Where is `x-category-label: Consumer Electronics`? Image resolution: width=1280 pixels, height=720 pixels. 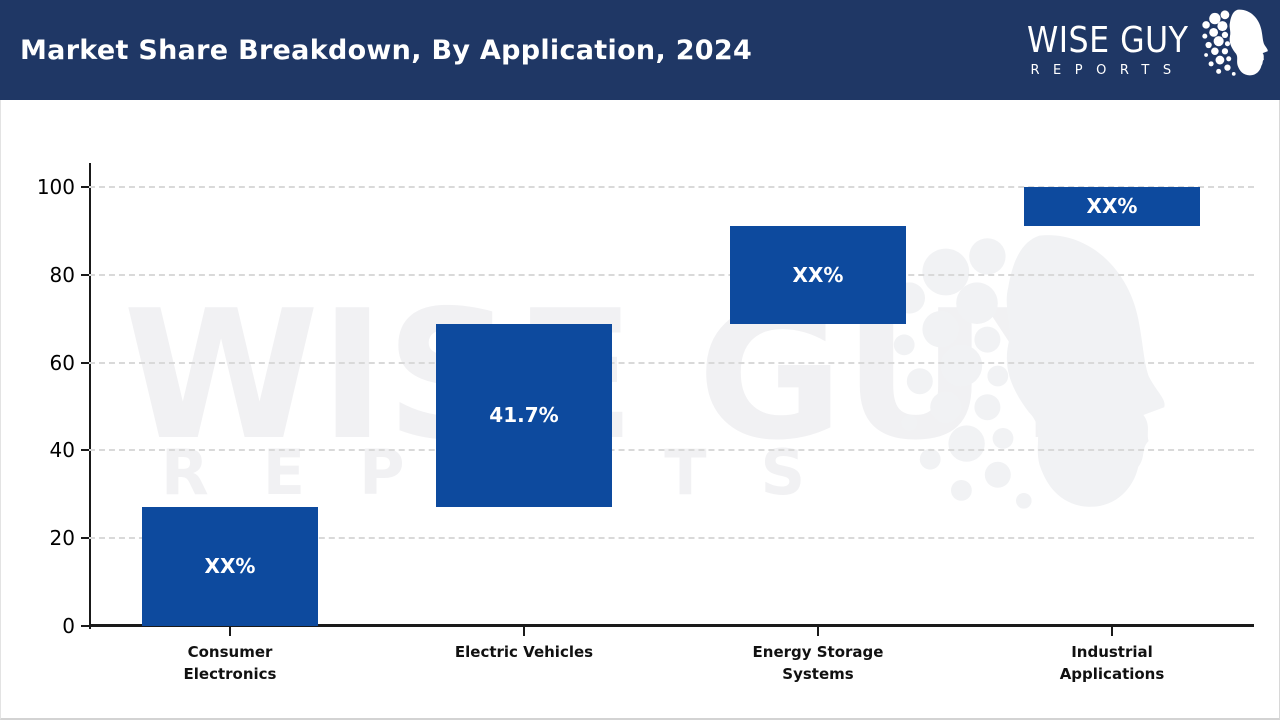
x-category-label: Consumer Electronics is located at coordinates (230, 663).